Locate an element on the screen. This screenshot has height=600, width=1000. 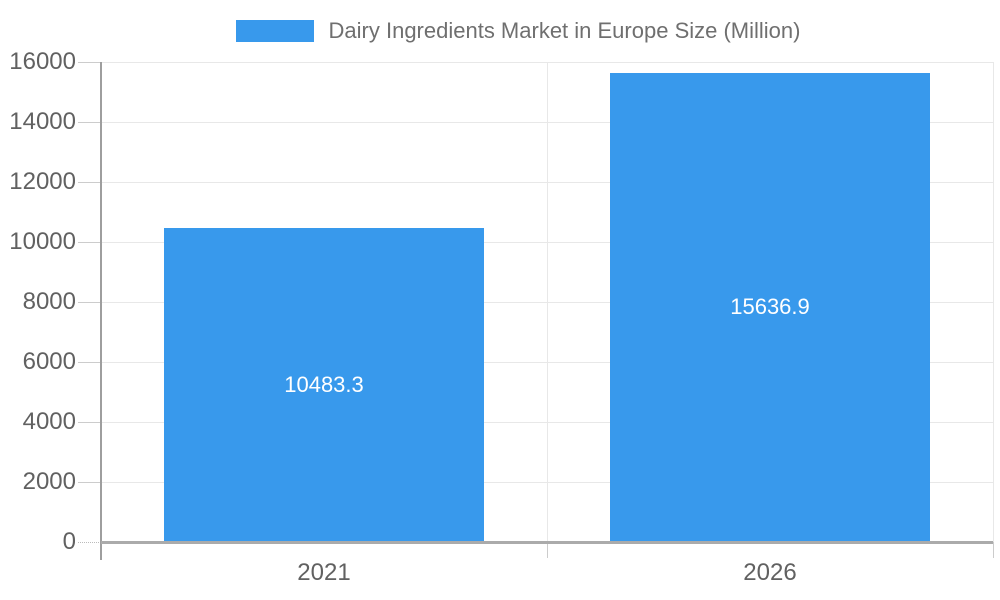
x-axis-tick-label: 2021 is located at coordinates (324, 572).